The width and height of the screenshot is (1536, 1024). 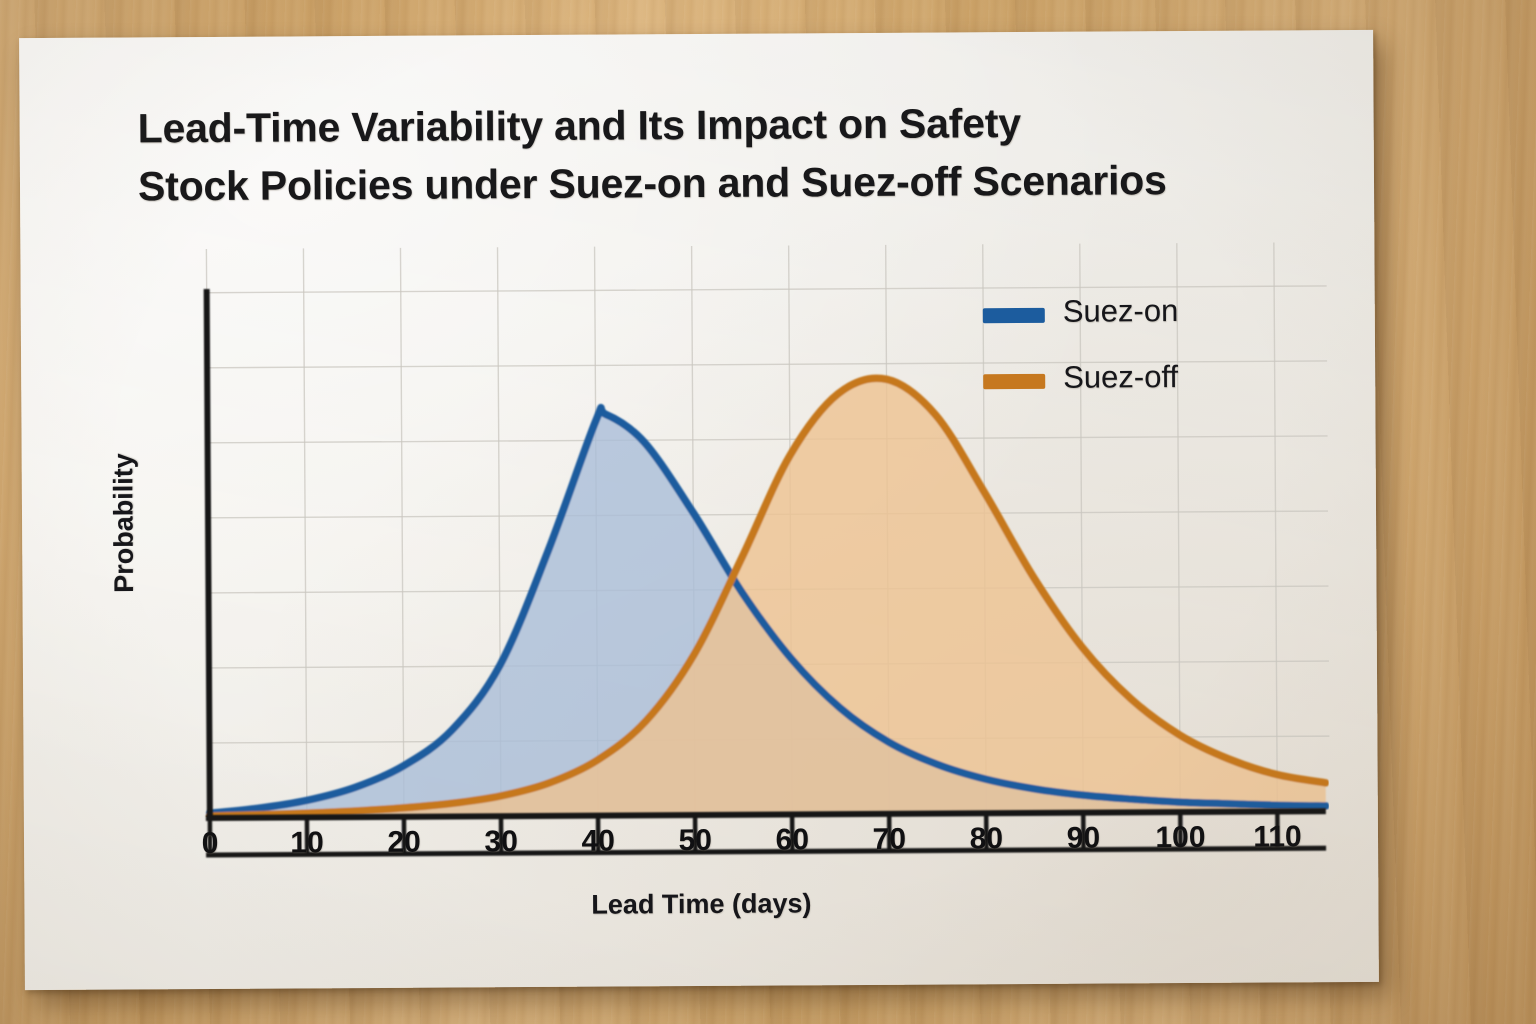 What do you see at coordinates (501, 842) in the screenshot?
I see `x-tick-label-30: 30` at bounding box center [501, 842].